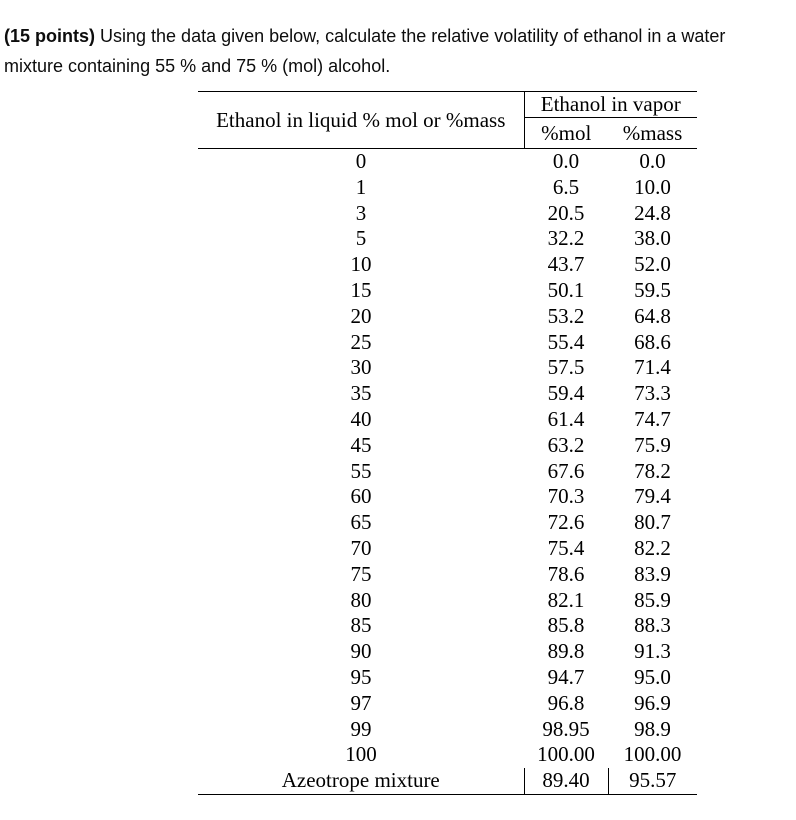 The image size is (796, 820). I want to click on liquid-value: 100, so click(361, 754).